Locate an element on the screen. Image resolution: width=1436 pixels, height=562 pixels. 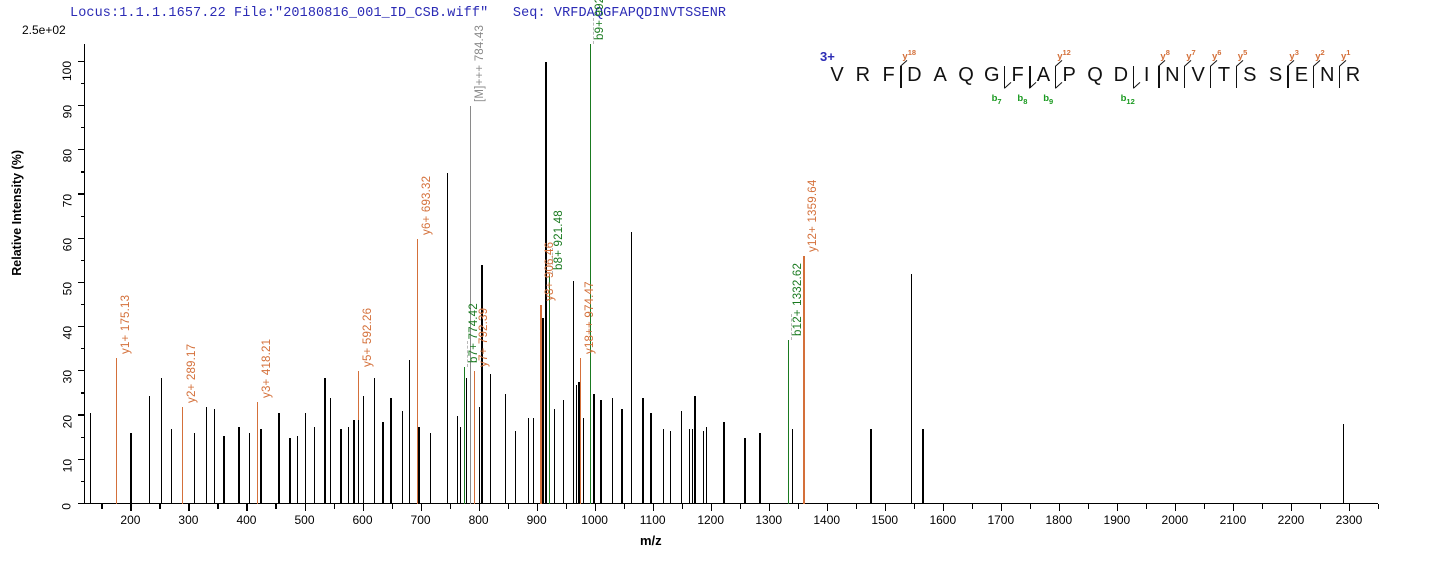
x-tick-label: 900 is located at coordinates (536, 520).